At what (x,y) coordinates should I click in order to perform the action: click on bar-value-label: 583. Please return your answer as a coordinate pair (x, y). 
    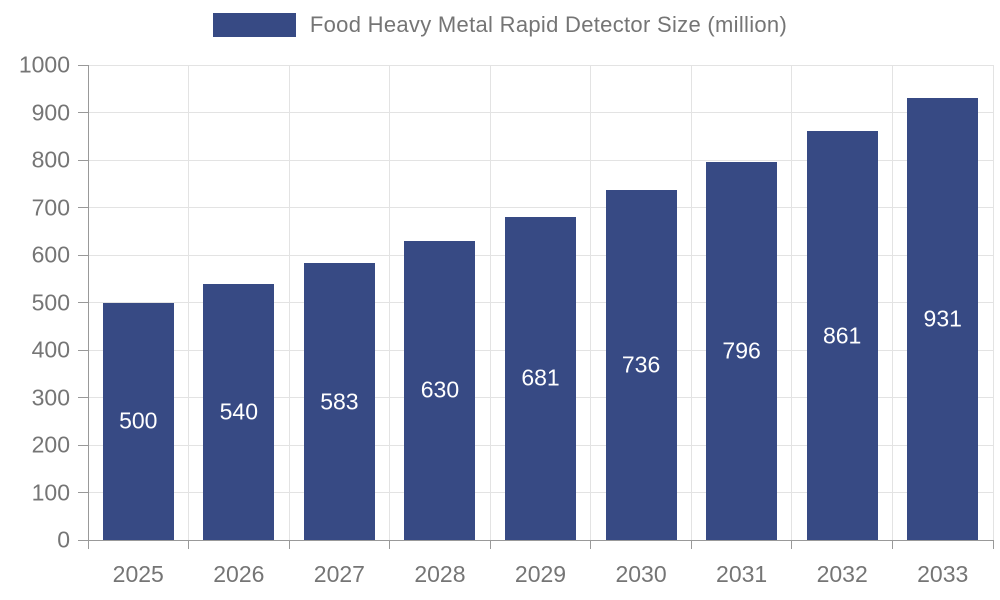
    Looking at the image, I should click on (339, 401).